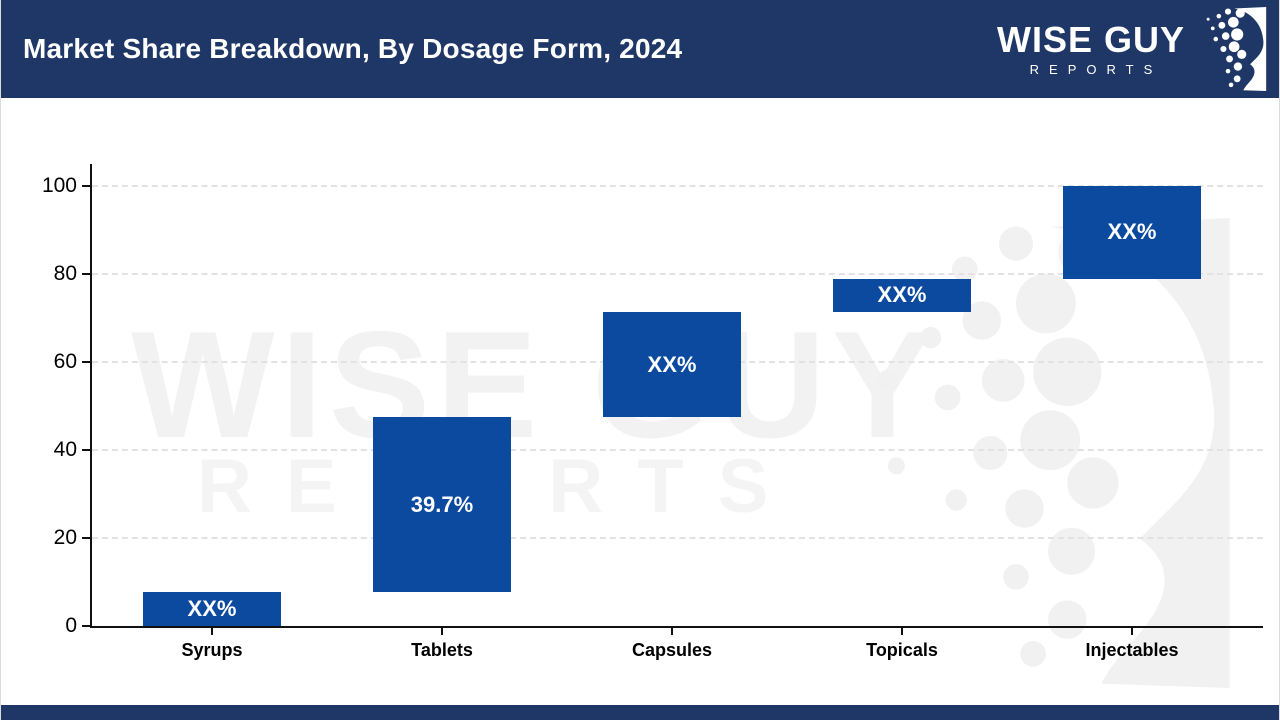 The image size is (1280, 720). Describe the element at coordinates (442, 631) in the screenshot. I see `x-tick-mark-tablets` at that location.